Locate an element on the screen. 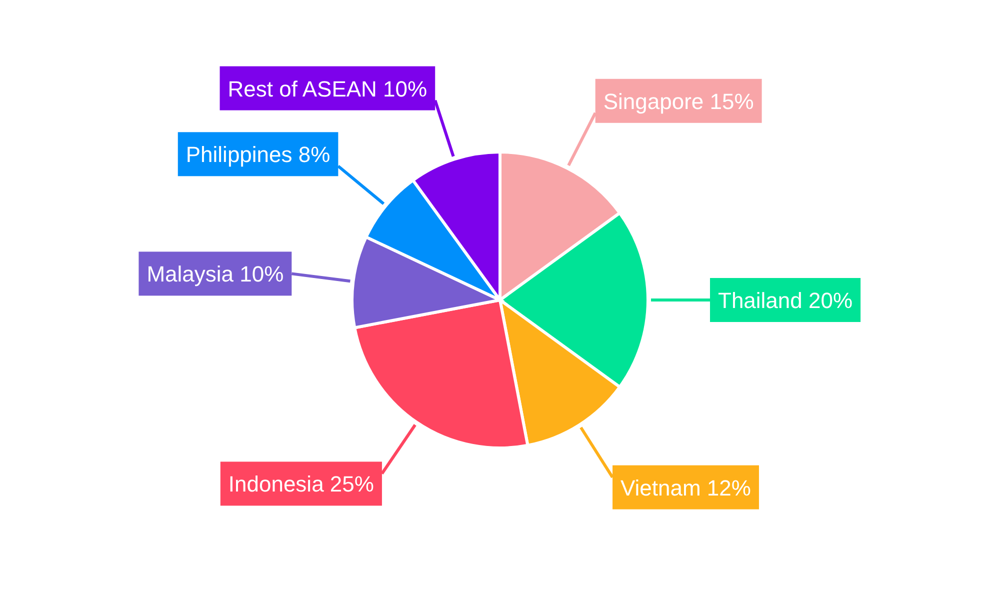 The width and height of the screenshot is (1000, 600). slice-label: Philippines 8% is located at coordinates (258, 155).